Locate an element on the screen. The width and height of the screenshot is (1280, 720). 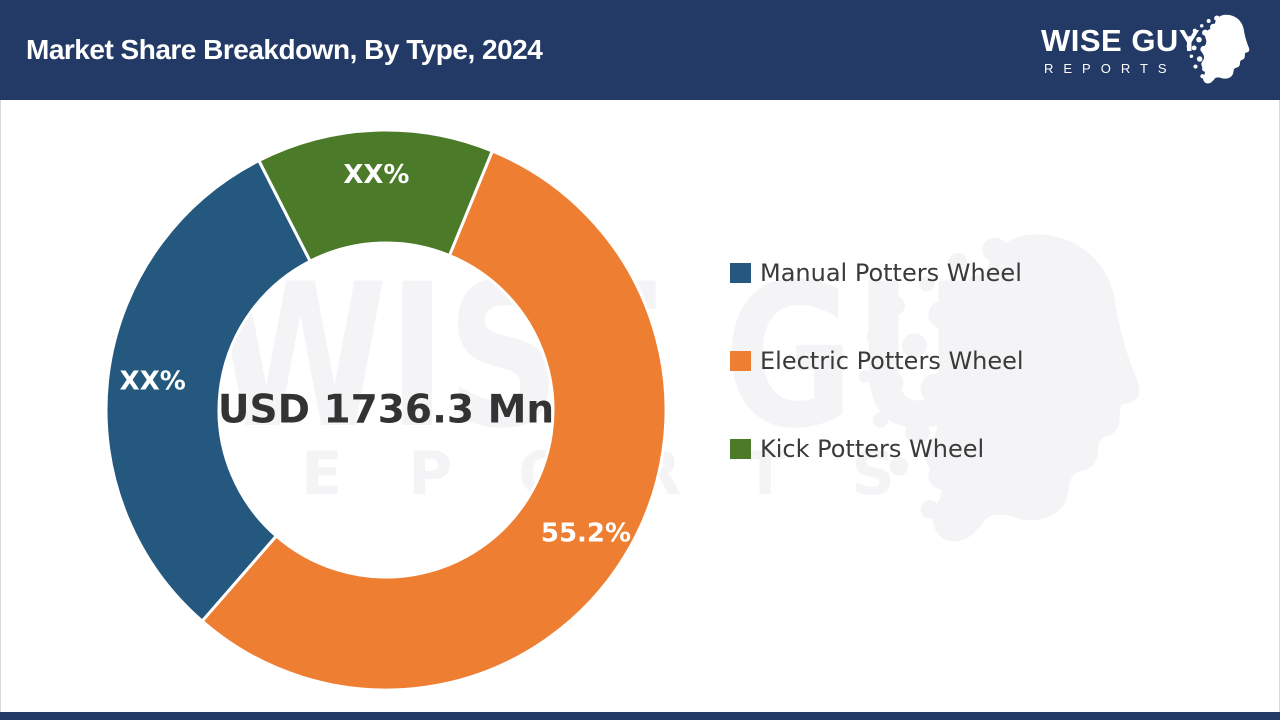
chart-center-value: USD 1736.3 Mn is located at coordinates (386, 410).